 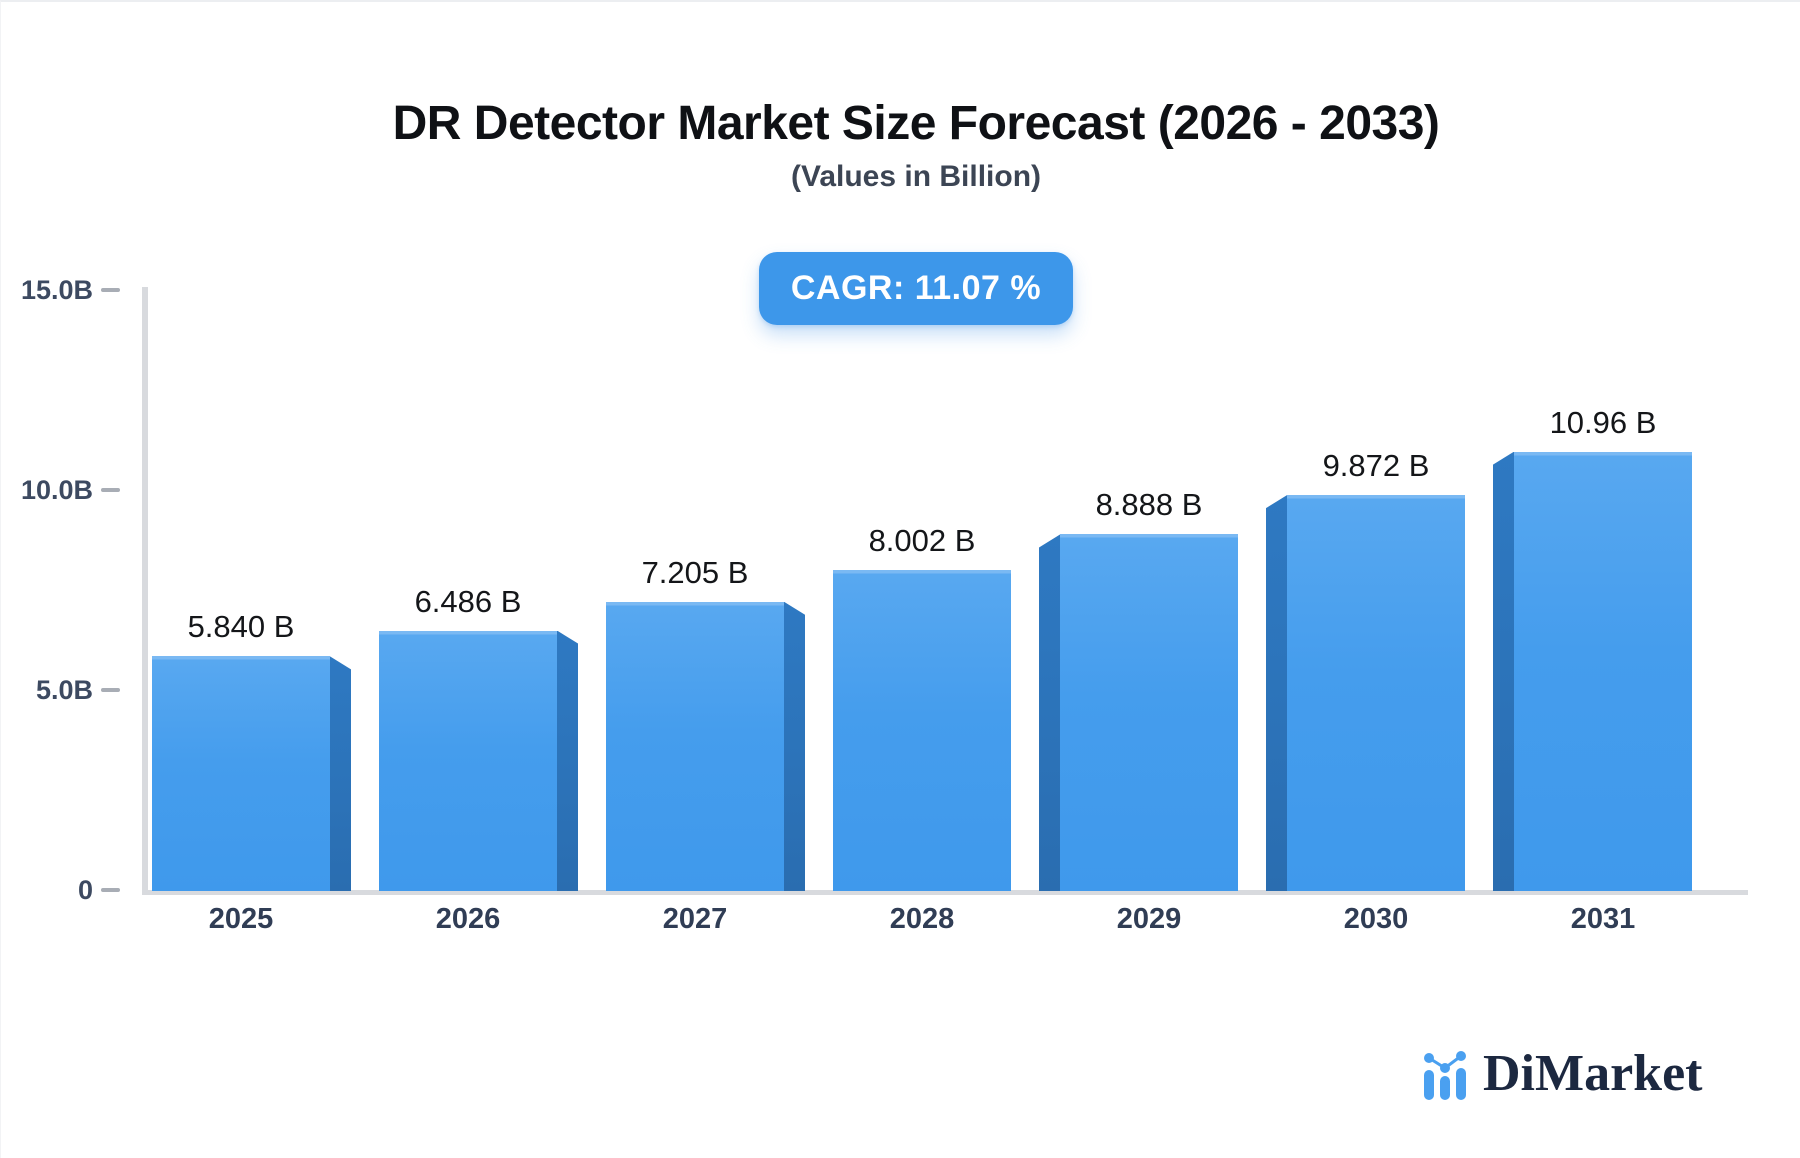 I want to click on bar-value-label: 8.002 B, so click(x=922, y=540).